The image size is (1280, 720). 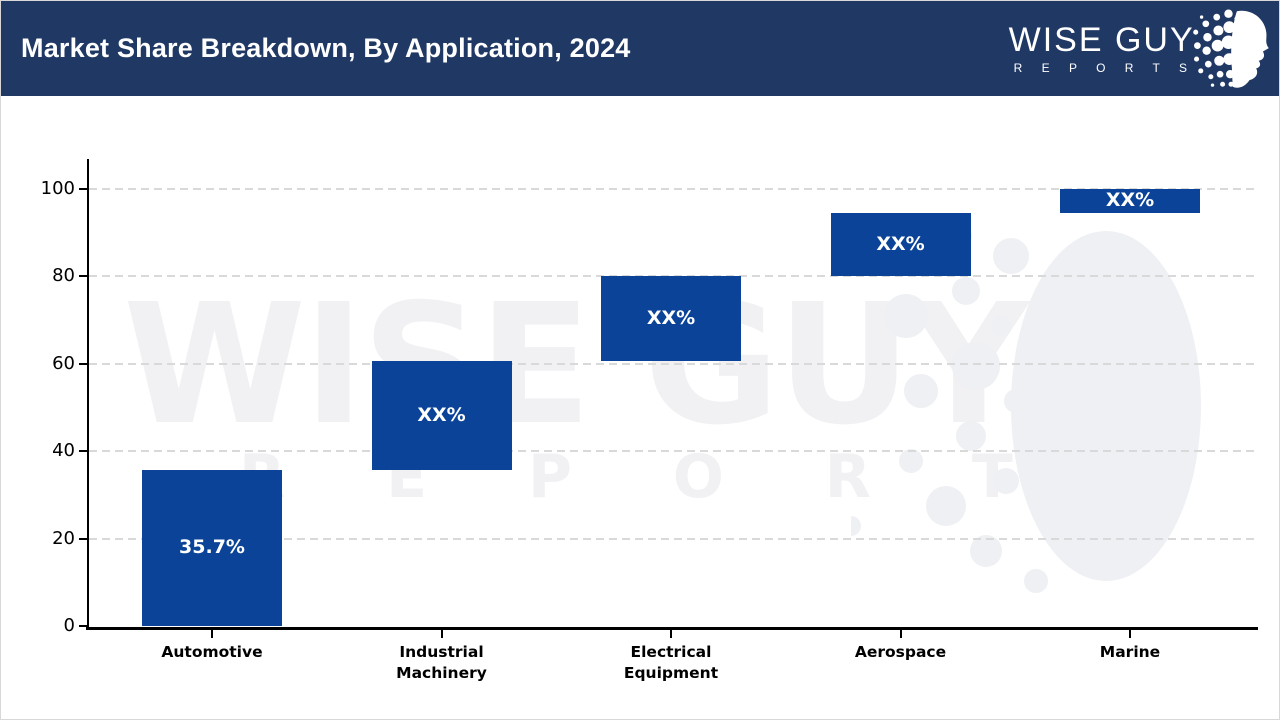 I want to click on bar-value-label: 35.7%, so click(x=212, y=547).